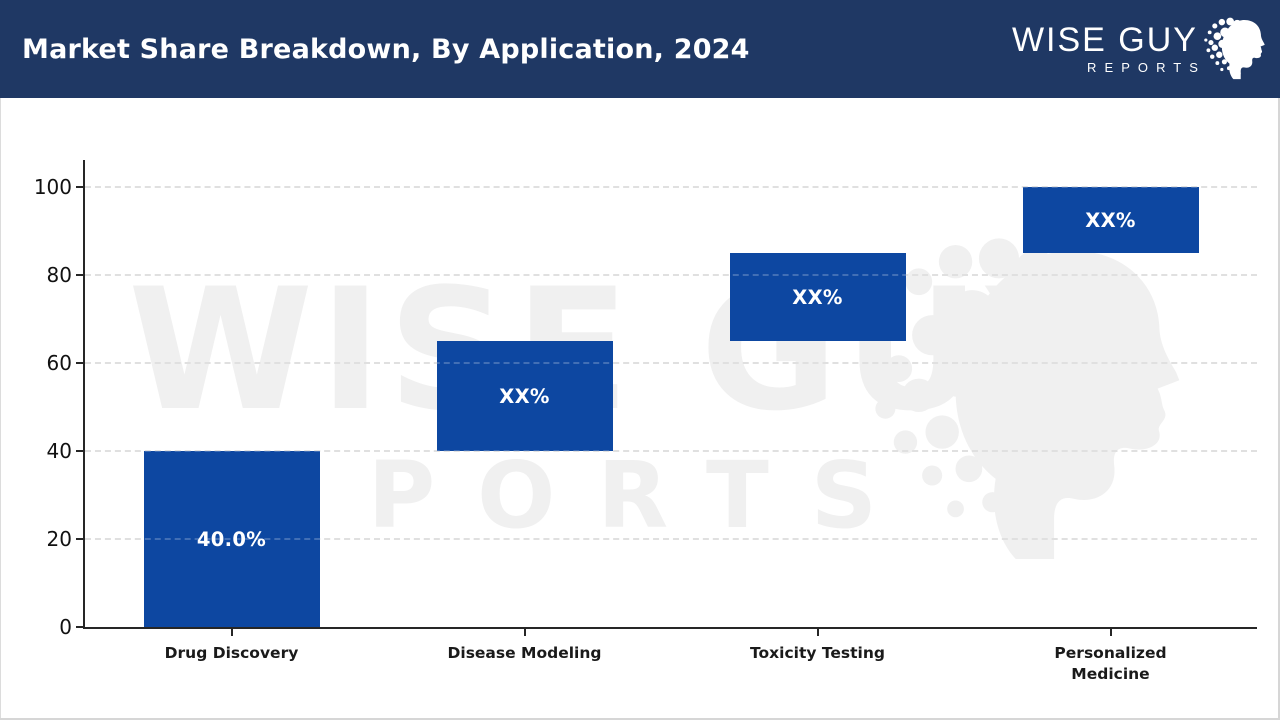  I want to click on x-category-label: Disease Modeling, so click(524, 653).